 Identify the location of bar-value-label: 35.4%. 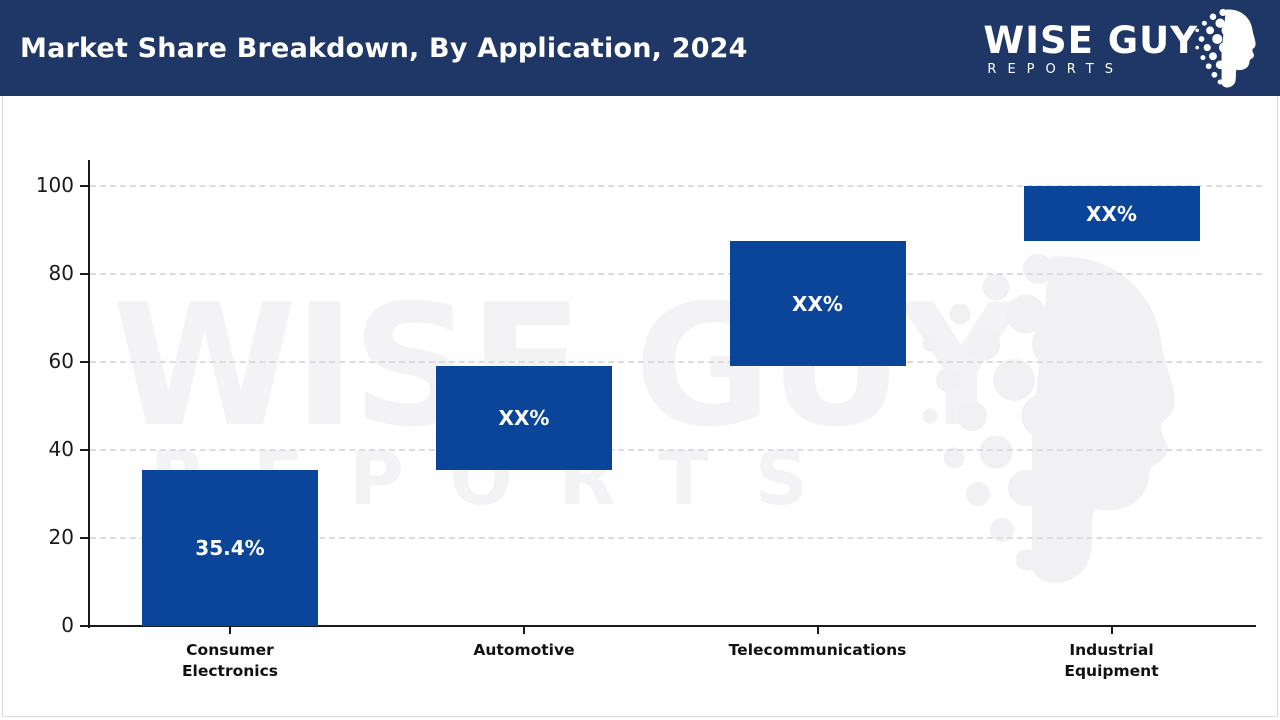
(230, 548).